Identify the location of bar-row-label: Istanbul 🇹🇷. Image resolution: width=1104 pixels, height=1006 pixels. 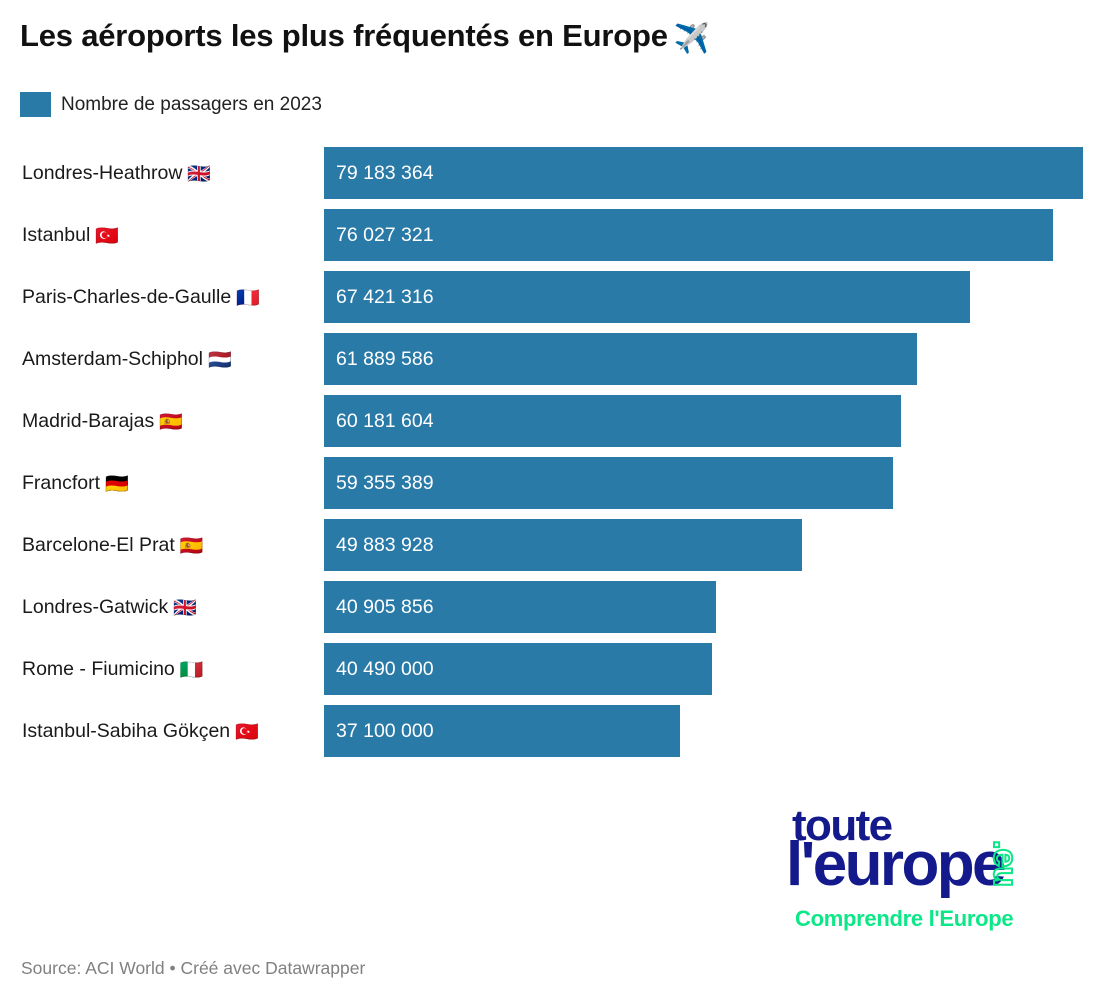
(70, 235).